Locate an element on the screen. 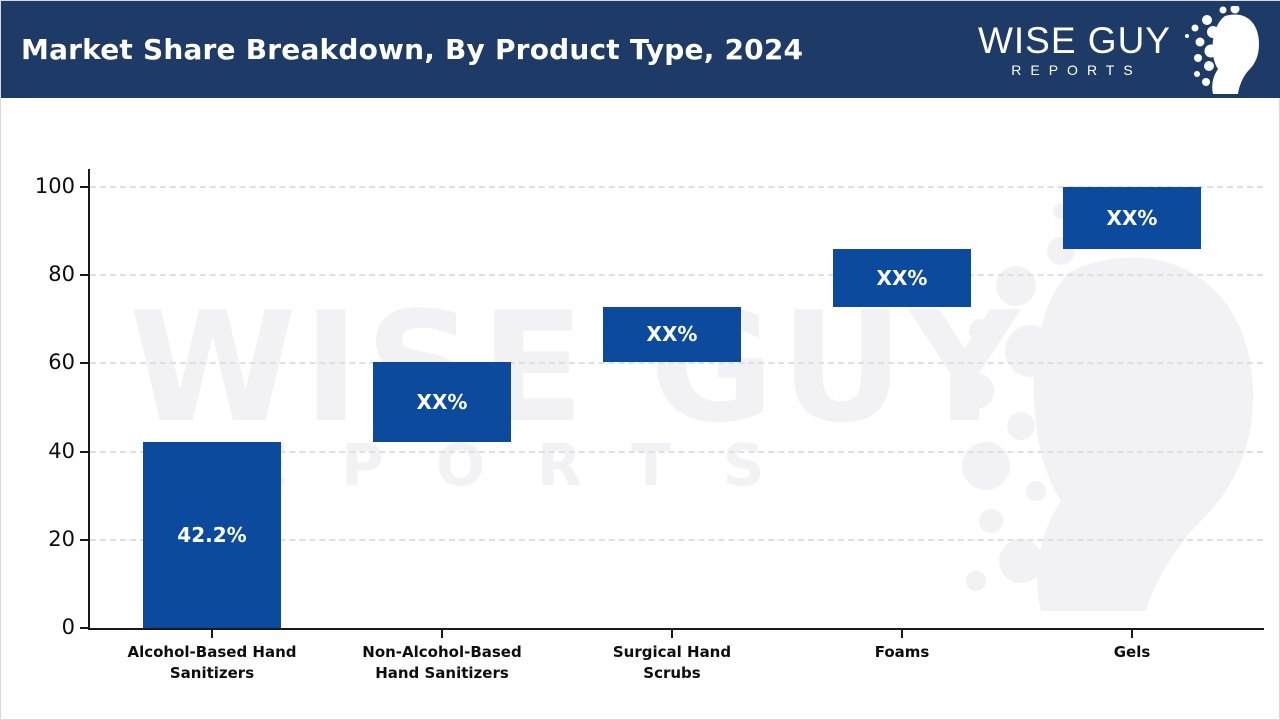  x-category-label: Alcohol-Based Hand Sanitizers is located at coordinates (212, 662).